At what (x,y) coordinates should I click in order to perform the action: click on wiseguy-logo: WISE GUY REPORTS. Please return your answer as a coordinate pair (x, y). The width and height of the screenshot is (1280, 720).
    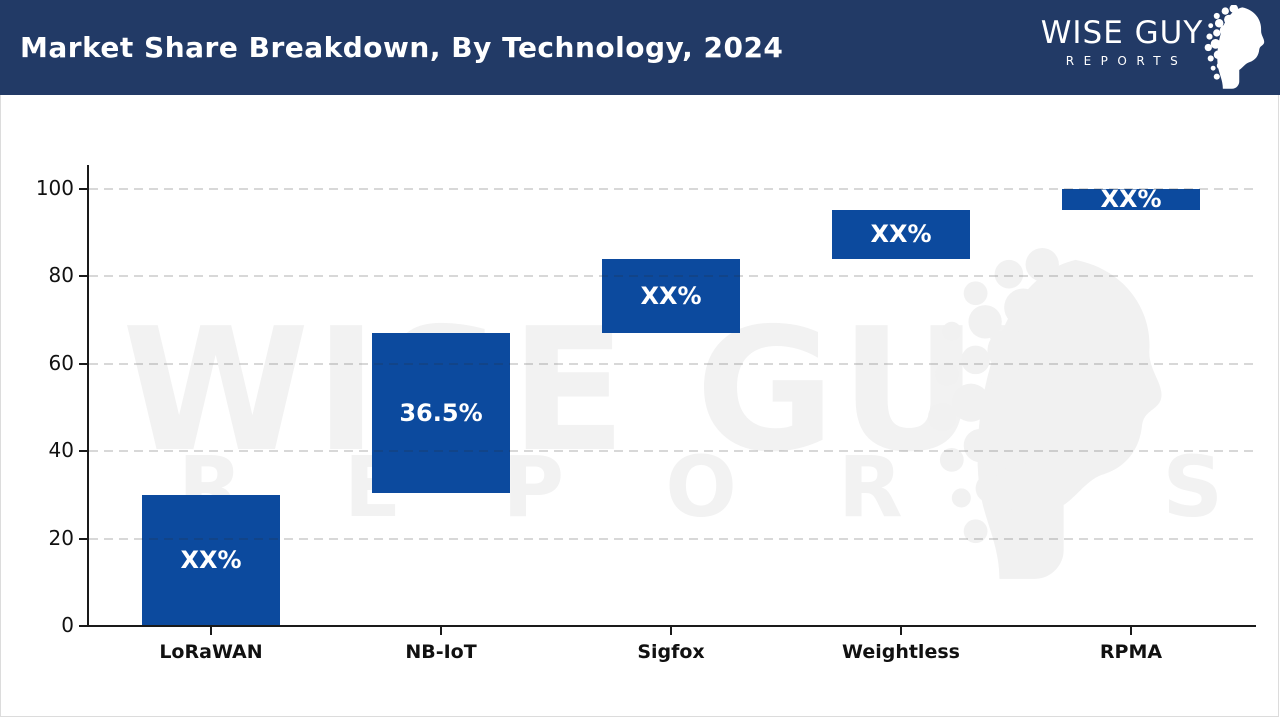
    Looking at the image, I should click on (1122, 41).